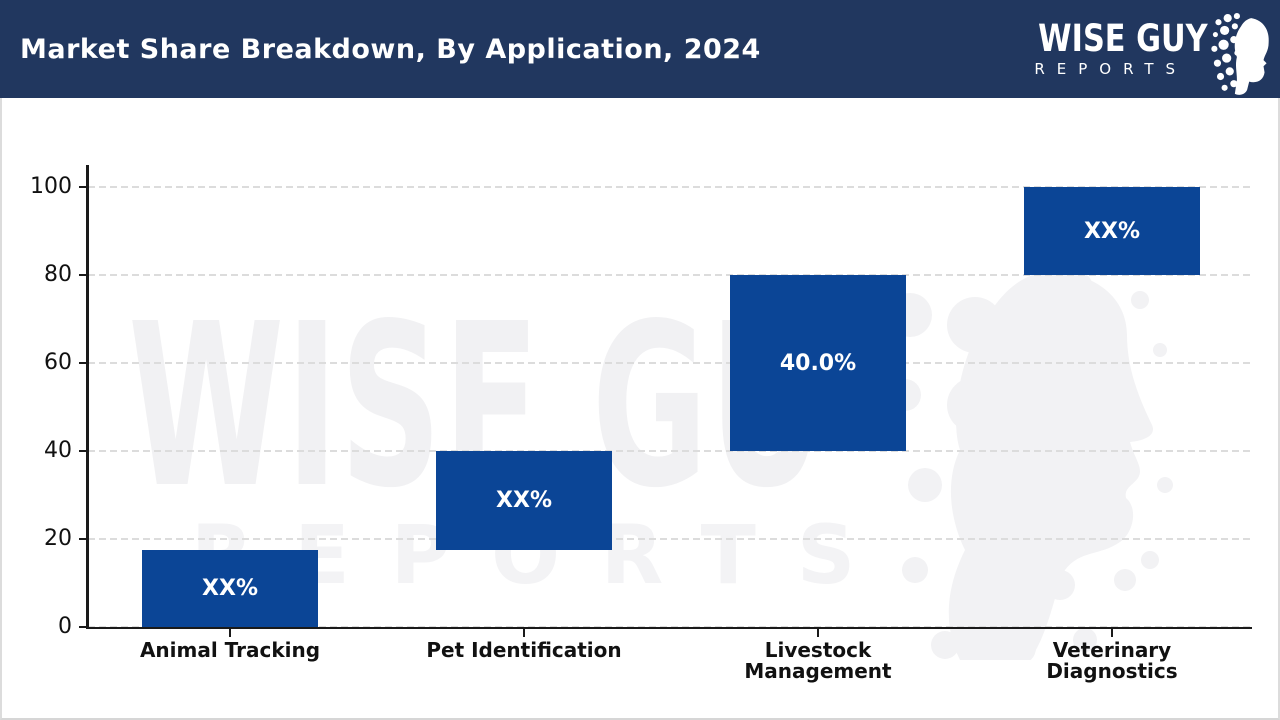  Describe the element at coordinates (1240, 54) in the screenshot. I see `logo-face-icon` at that location.